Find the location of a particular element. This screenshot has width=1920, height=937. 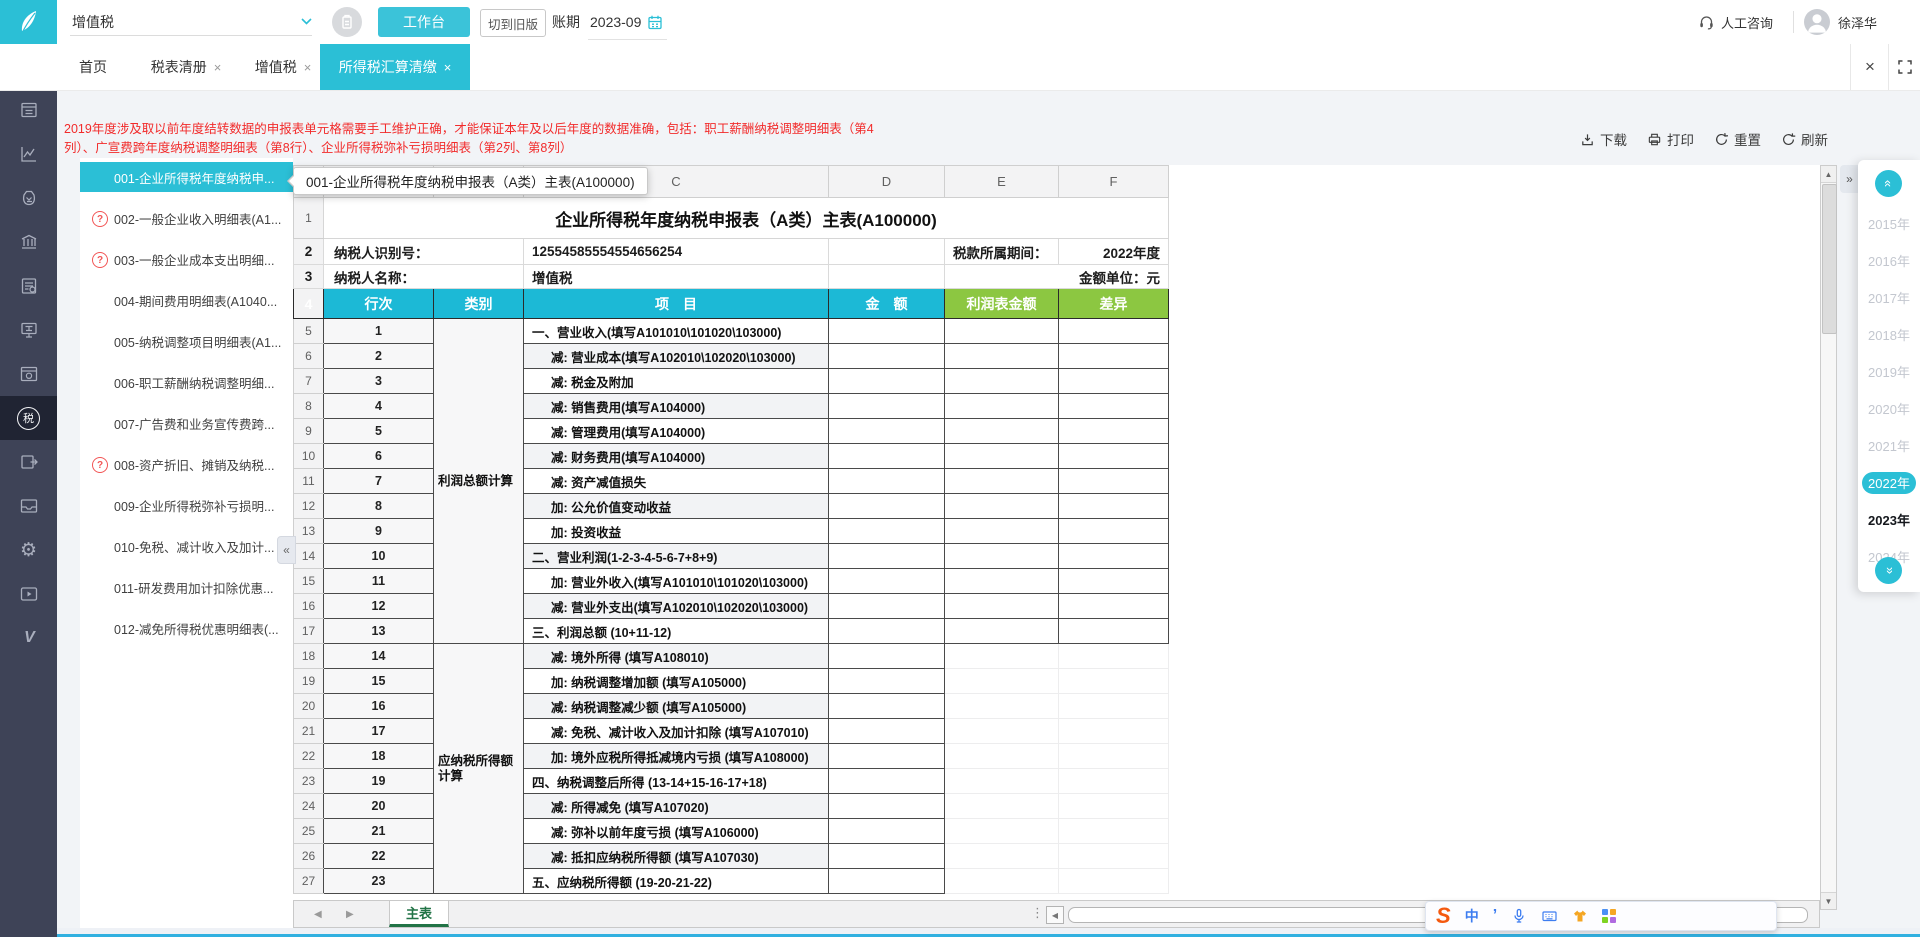

line-number-cell: 20 is located at coordinates (378, 806).